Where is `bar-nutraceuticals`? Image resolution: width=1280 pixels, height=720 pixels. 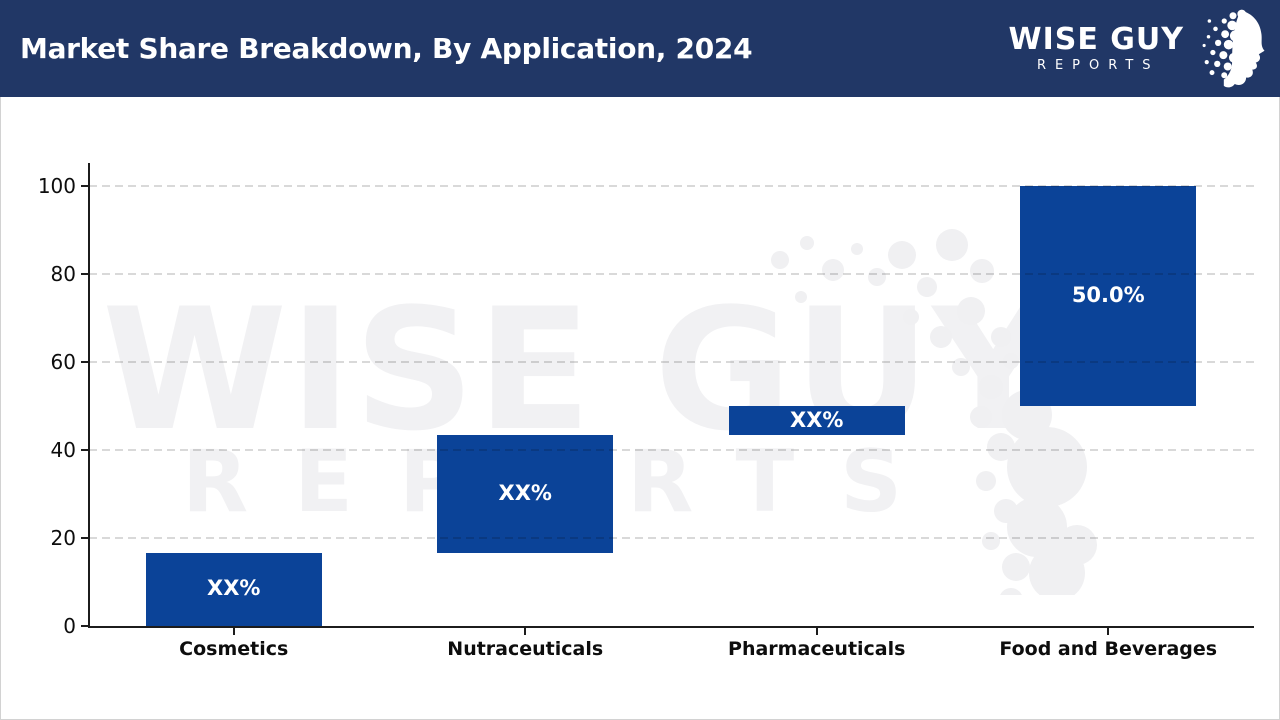 bar-nutraceuticals is located at coordinates (525, 494).